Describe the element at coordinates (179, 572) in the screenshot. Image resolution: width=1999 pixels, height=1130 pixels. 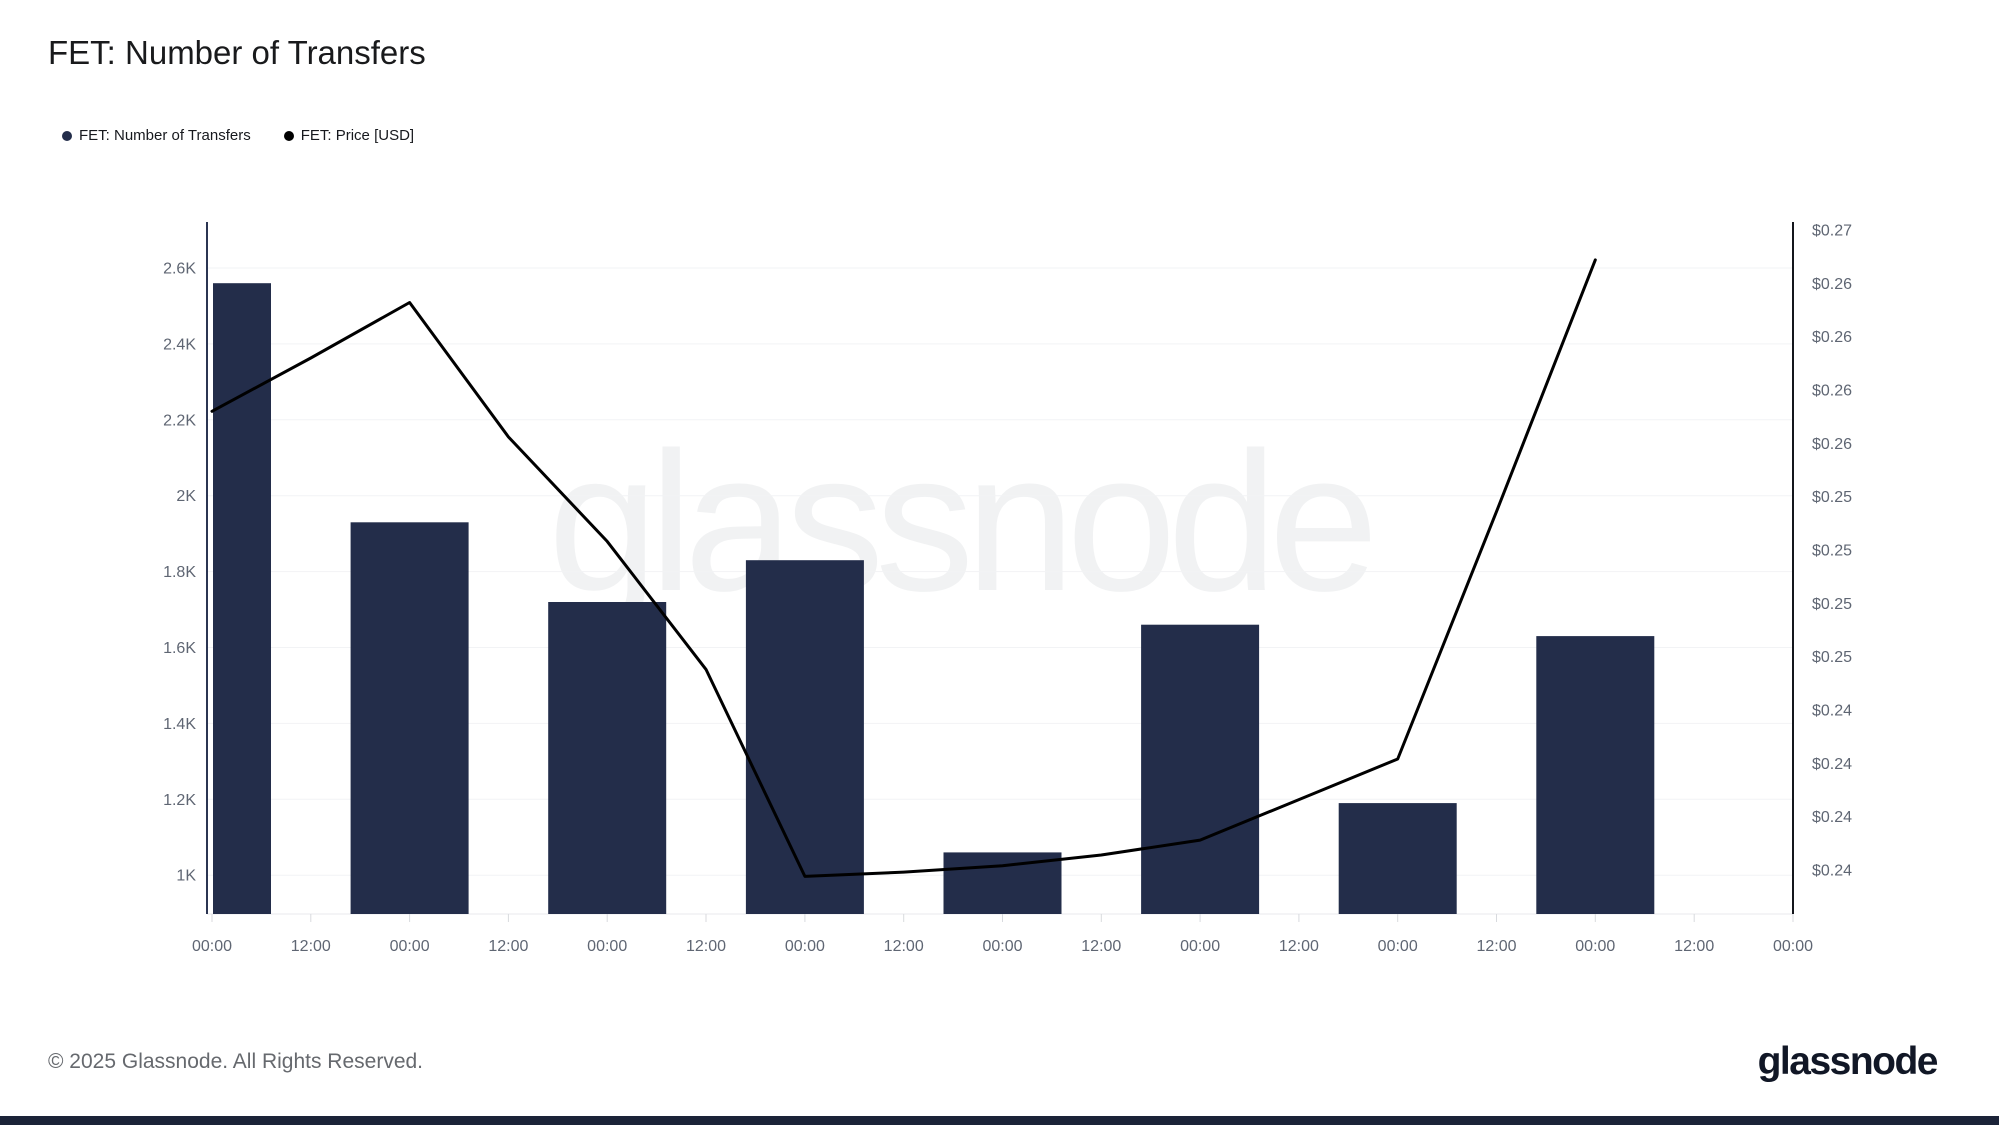
I see `left-axis-label: 1.8K` at that location.